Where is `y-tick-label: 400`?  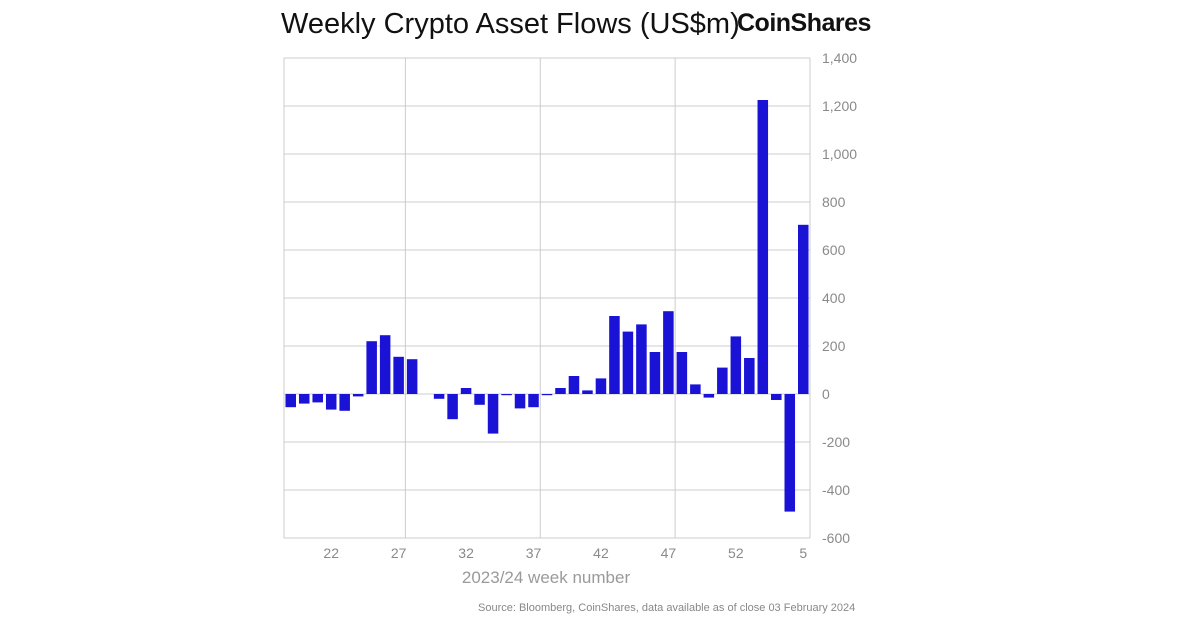
y-tick-label: 400 is located at coordinates (834, 298).